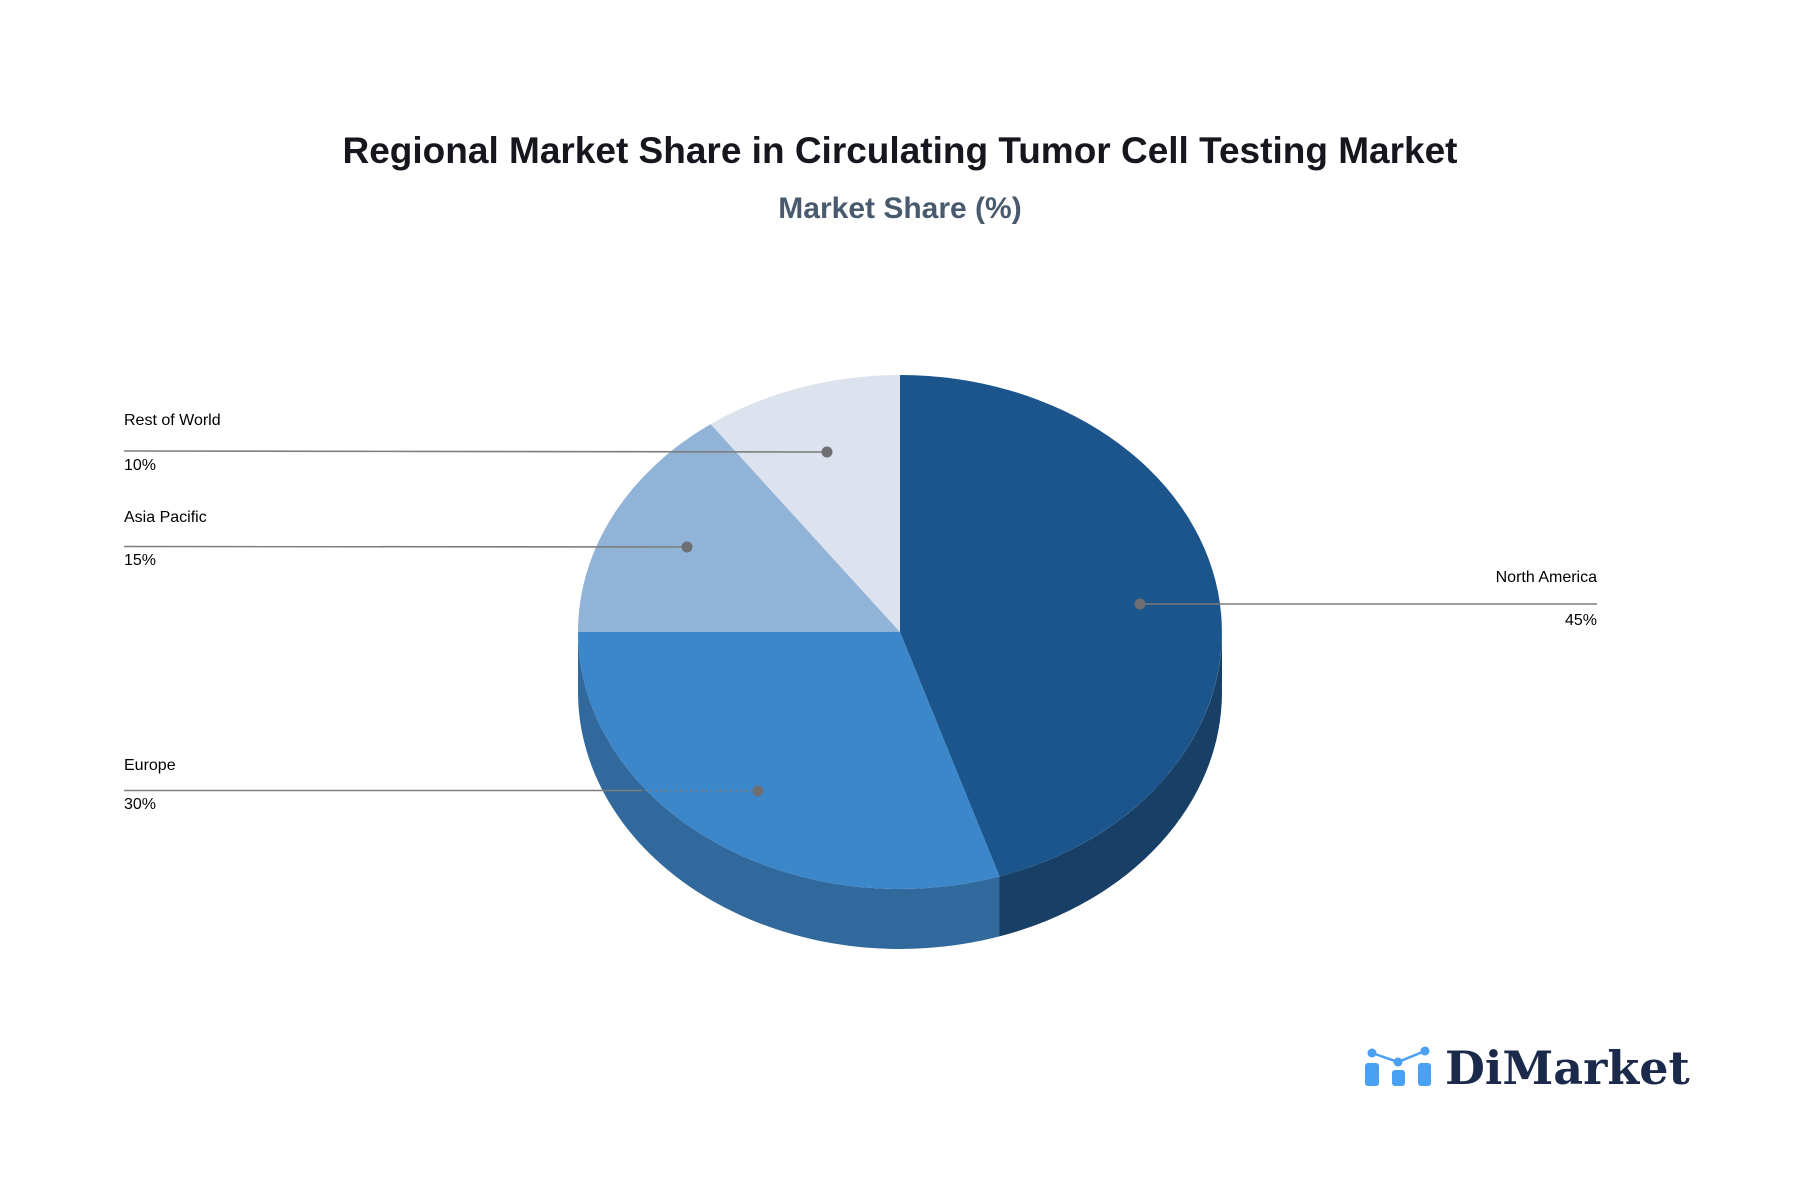 Image resolution: width=1800 pixels, height=1196 pixels. Describe the element at coordinates (1110, 784) in the screenshot. I see `pie-side-north-america` at that location.